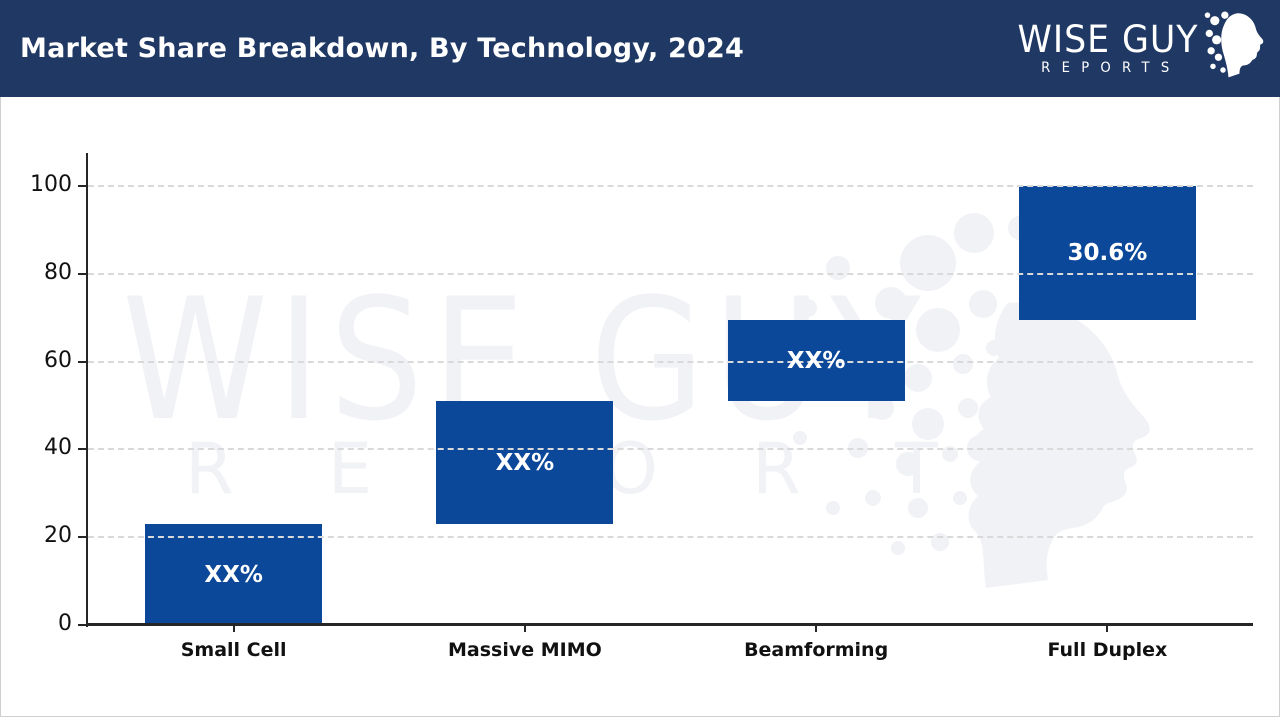 The image size is (1280, 720). Describe the element at coordinates (669, 624) in the screenshot. I see `x-axis-line` at that location.